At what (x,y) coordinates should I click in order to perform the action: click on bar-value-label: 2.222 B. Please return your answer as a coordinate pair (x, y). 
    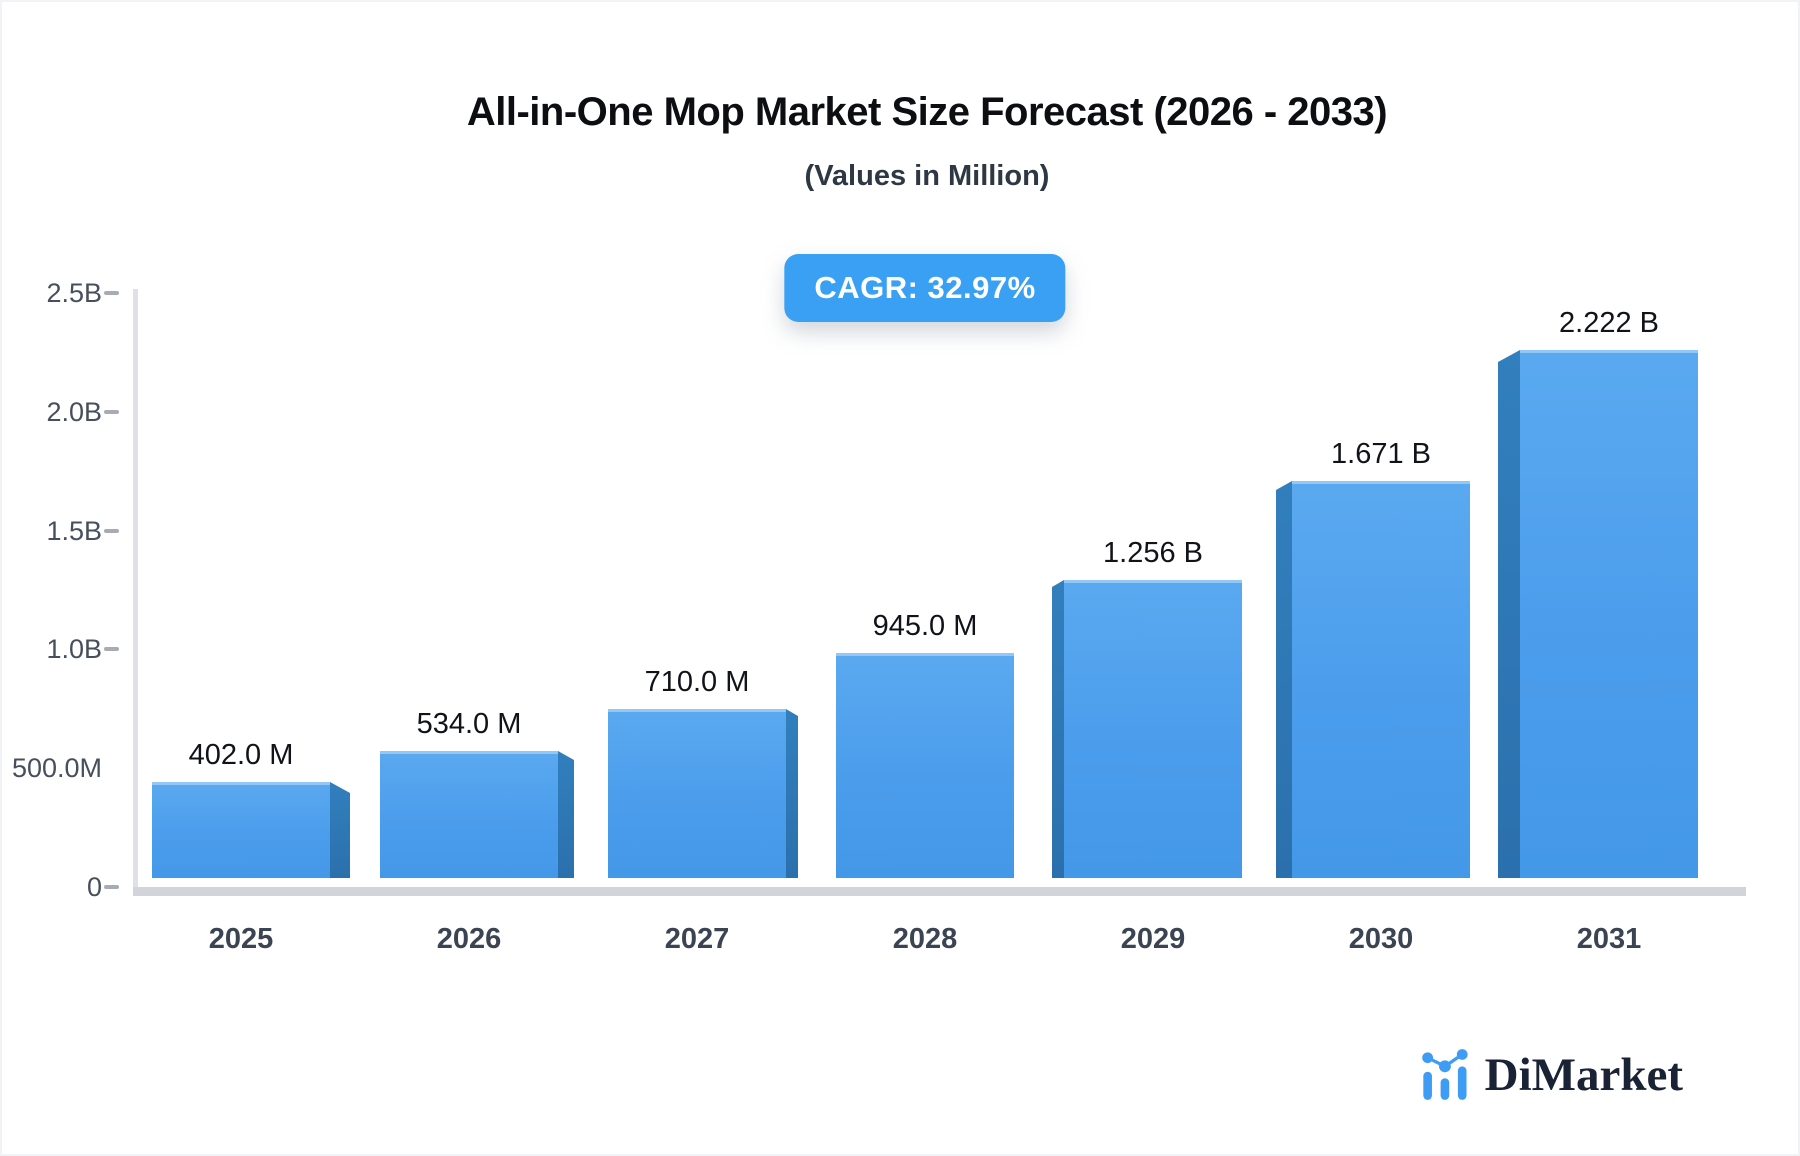
    Looking at the image, I should click on (1609, 323).